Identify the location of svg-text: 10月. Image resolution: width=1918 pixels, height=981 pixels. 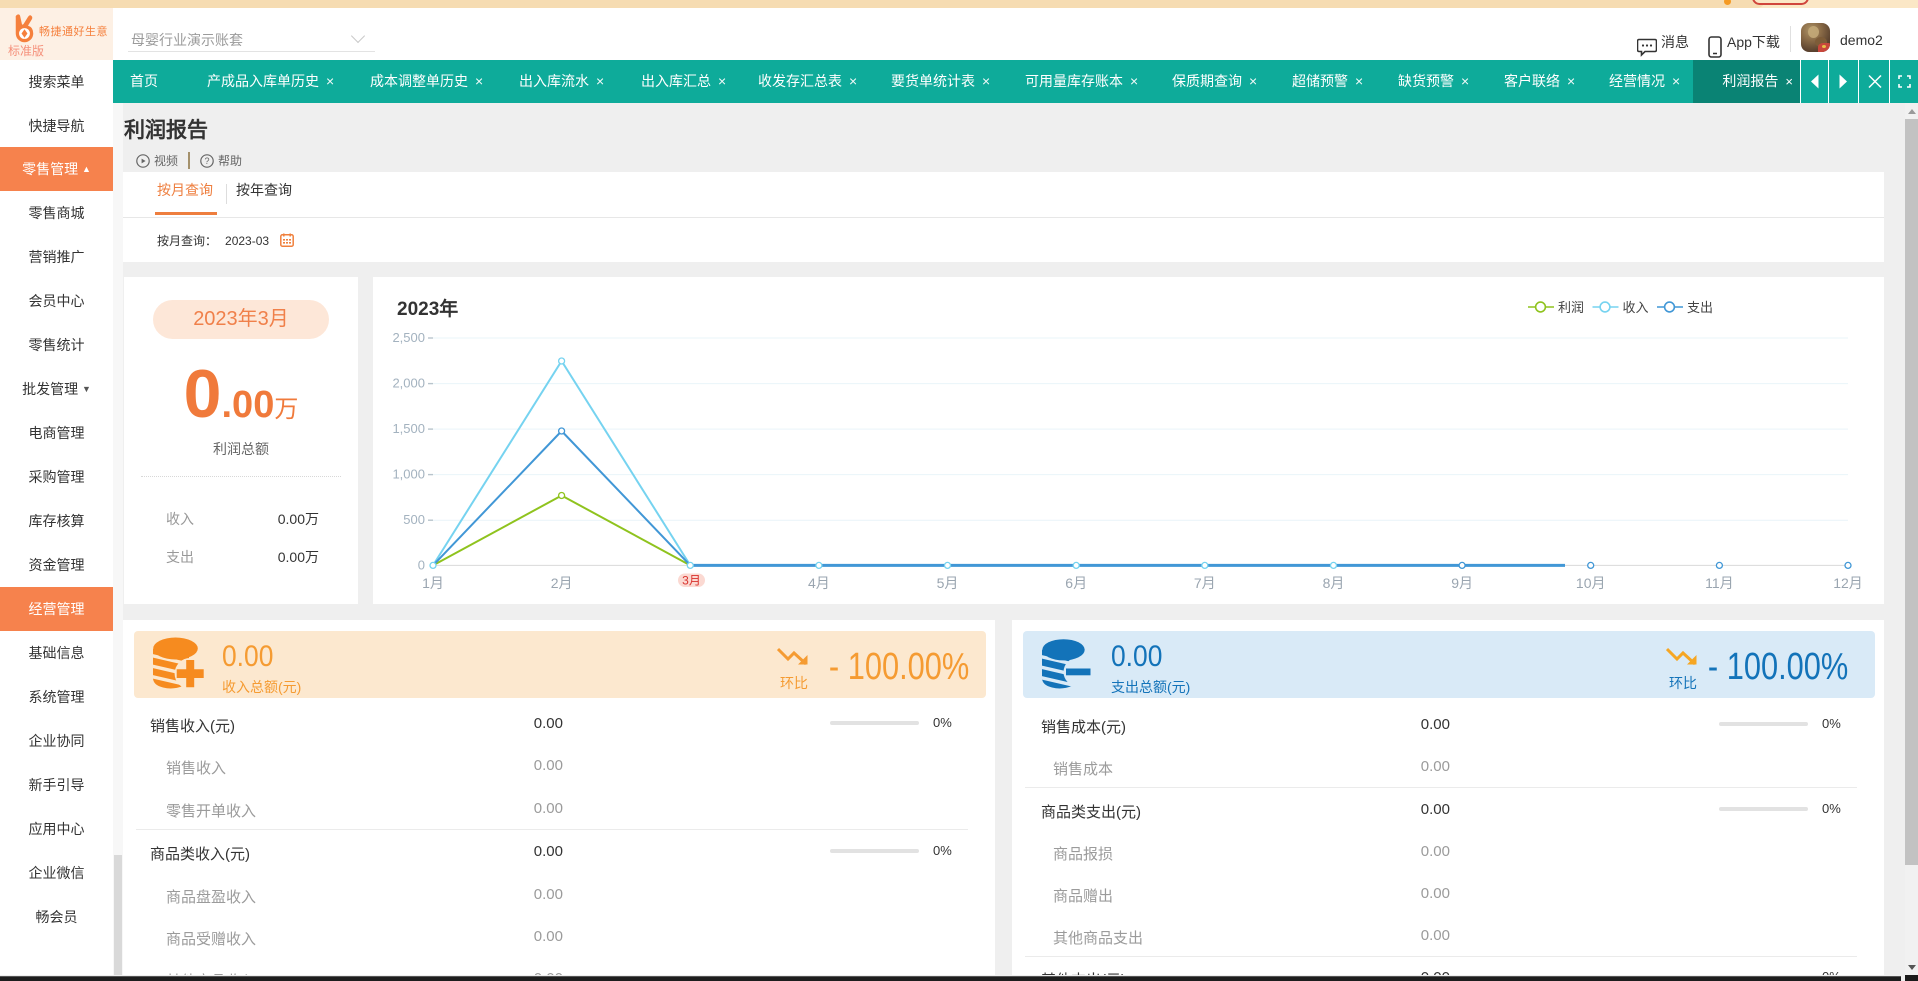
(1591, 583).